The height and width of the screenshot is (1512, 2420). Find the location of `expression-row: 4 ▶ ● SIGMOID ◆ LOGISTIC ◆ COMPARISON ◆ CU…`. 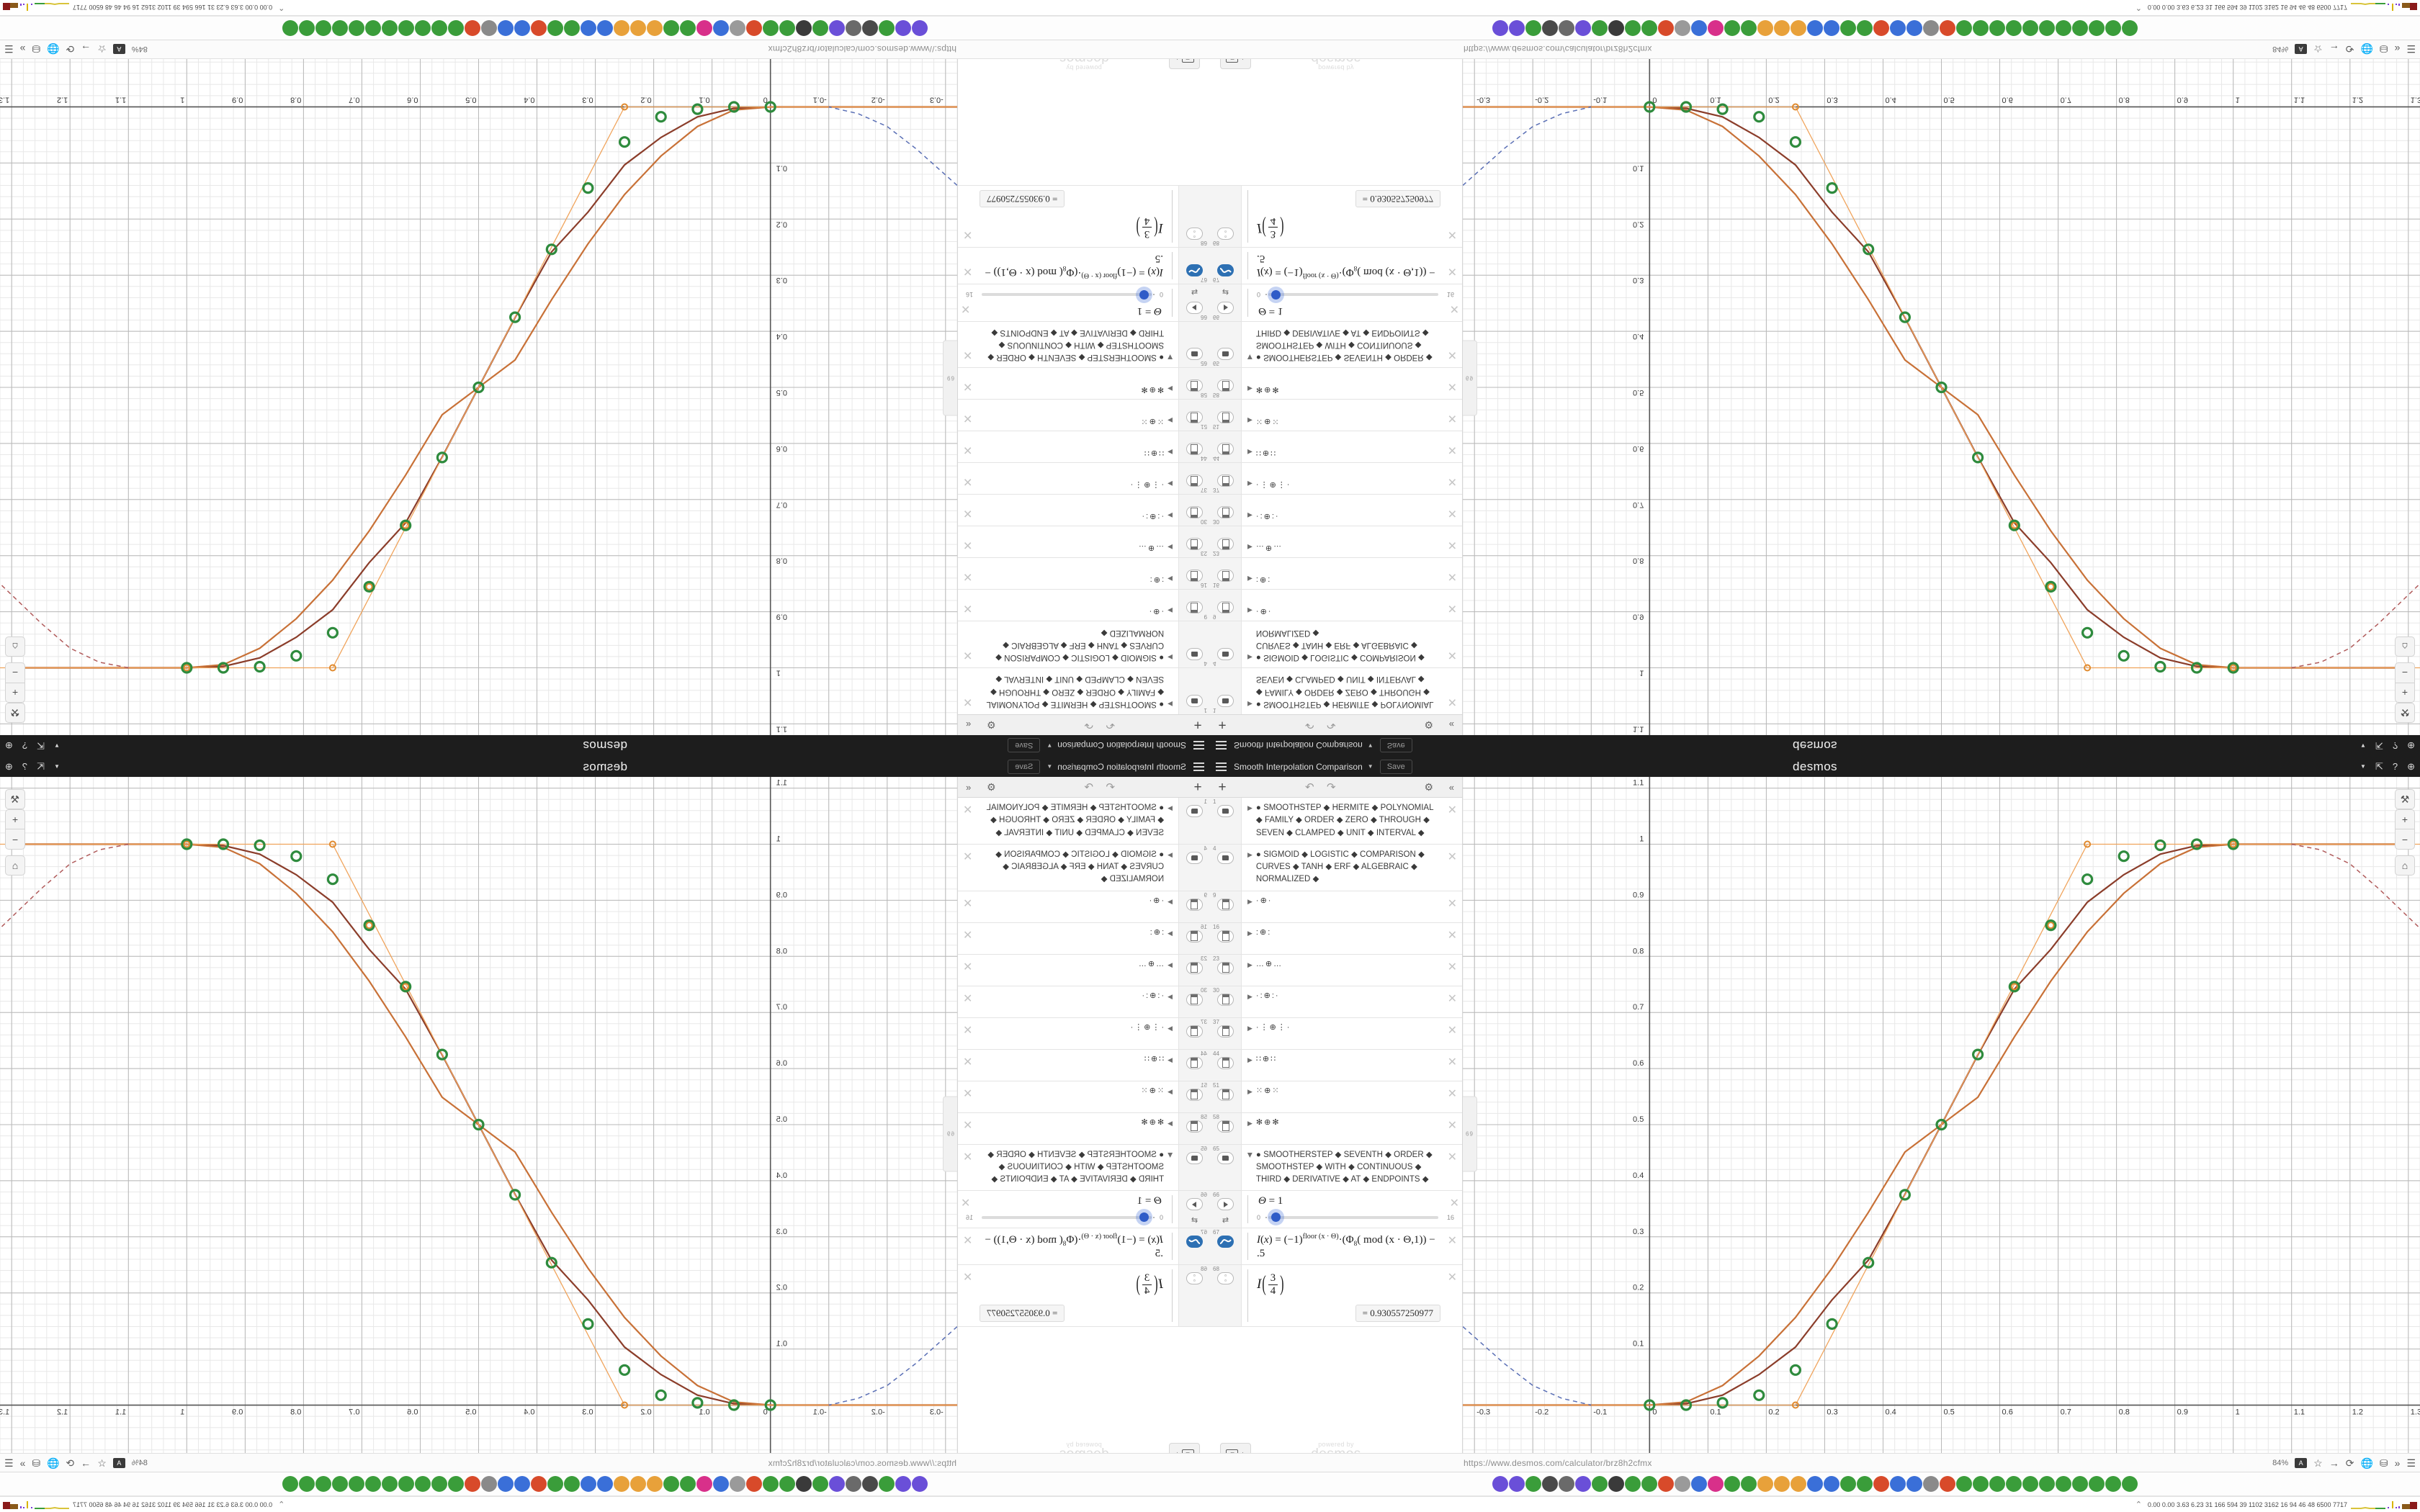

expression-row: 4 ▶ ● SIGMOID ◆ LOGISTIC ◆ COMPARISON ◆ CU… is located at coordinates (1336, 867).